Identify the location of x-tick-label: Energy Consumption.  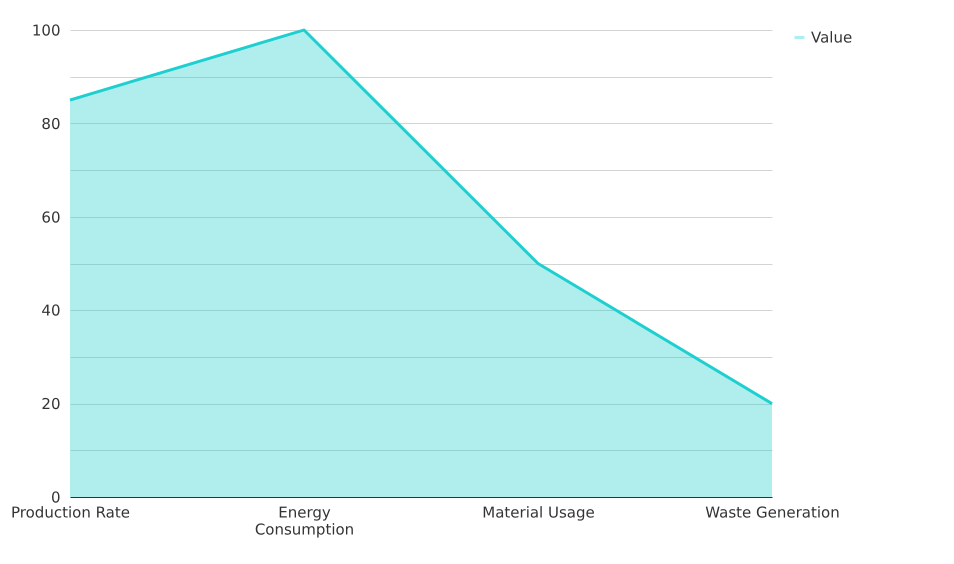
(304, 521).